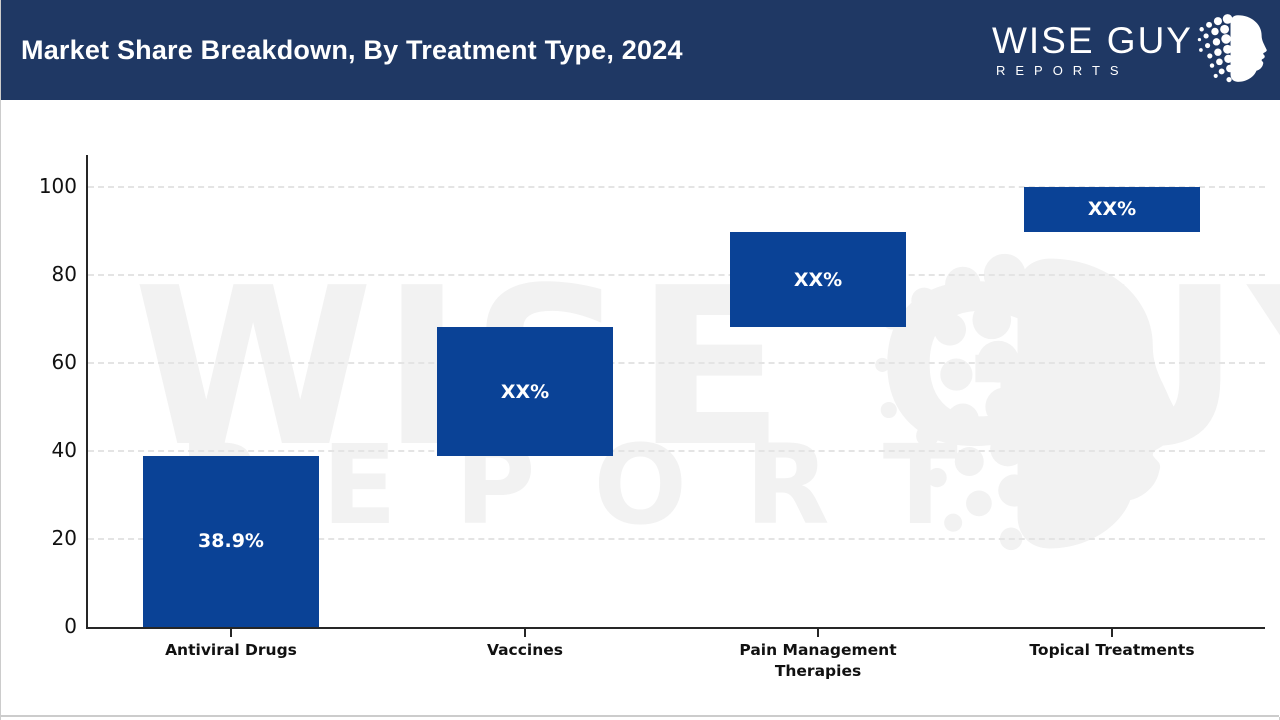 The height and width of the screenshot is (720, 1280). Describe the element at coordinates (57, 186) in the screenshot. I see `y-tick-label: 100` at that location.